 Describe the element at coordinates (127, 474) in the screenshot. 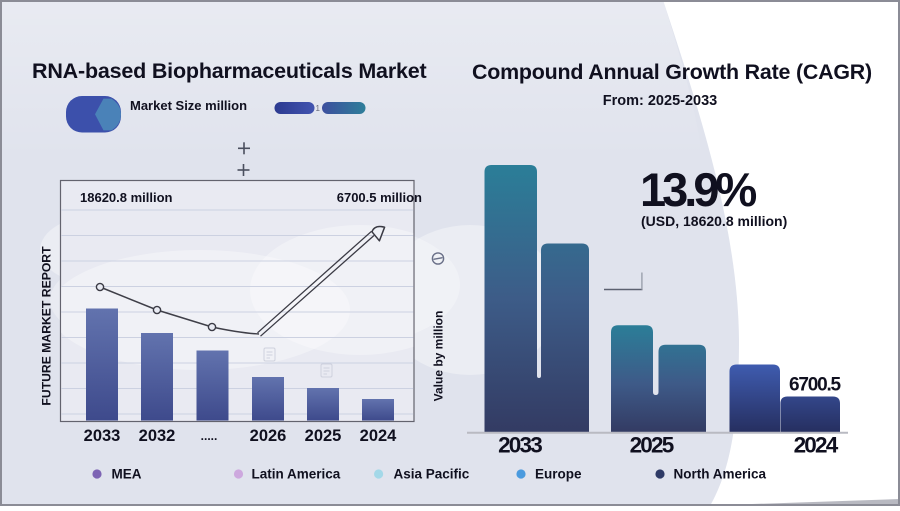

I see `svg-text: MEA` at that location.